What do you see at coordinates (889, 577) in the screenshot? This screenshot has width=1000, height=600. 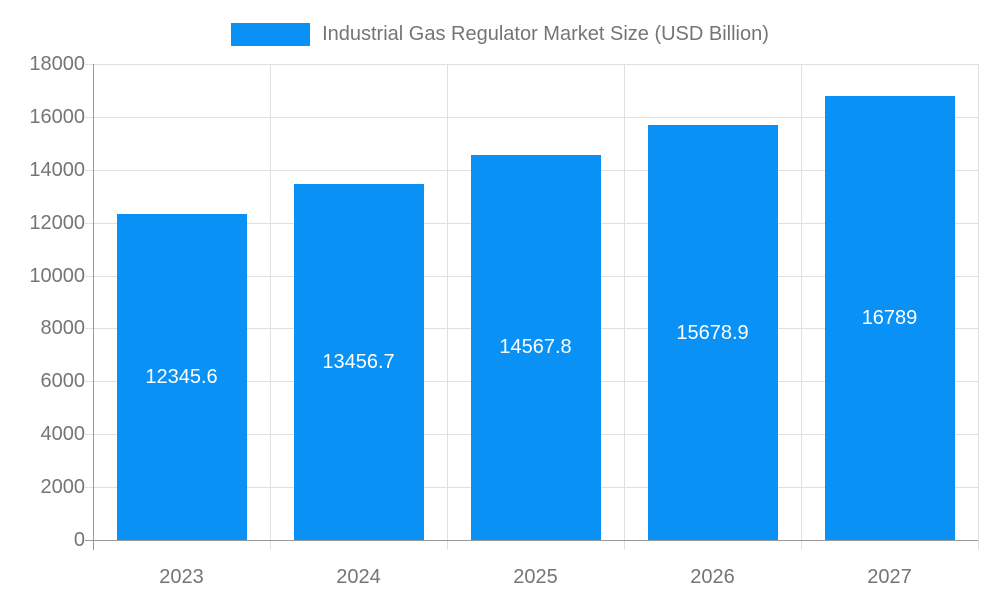 I see `x-axis-tick-label: 2027` at bounding box center [889, 577].